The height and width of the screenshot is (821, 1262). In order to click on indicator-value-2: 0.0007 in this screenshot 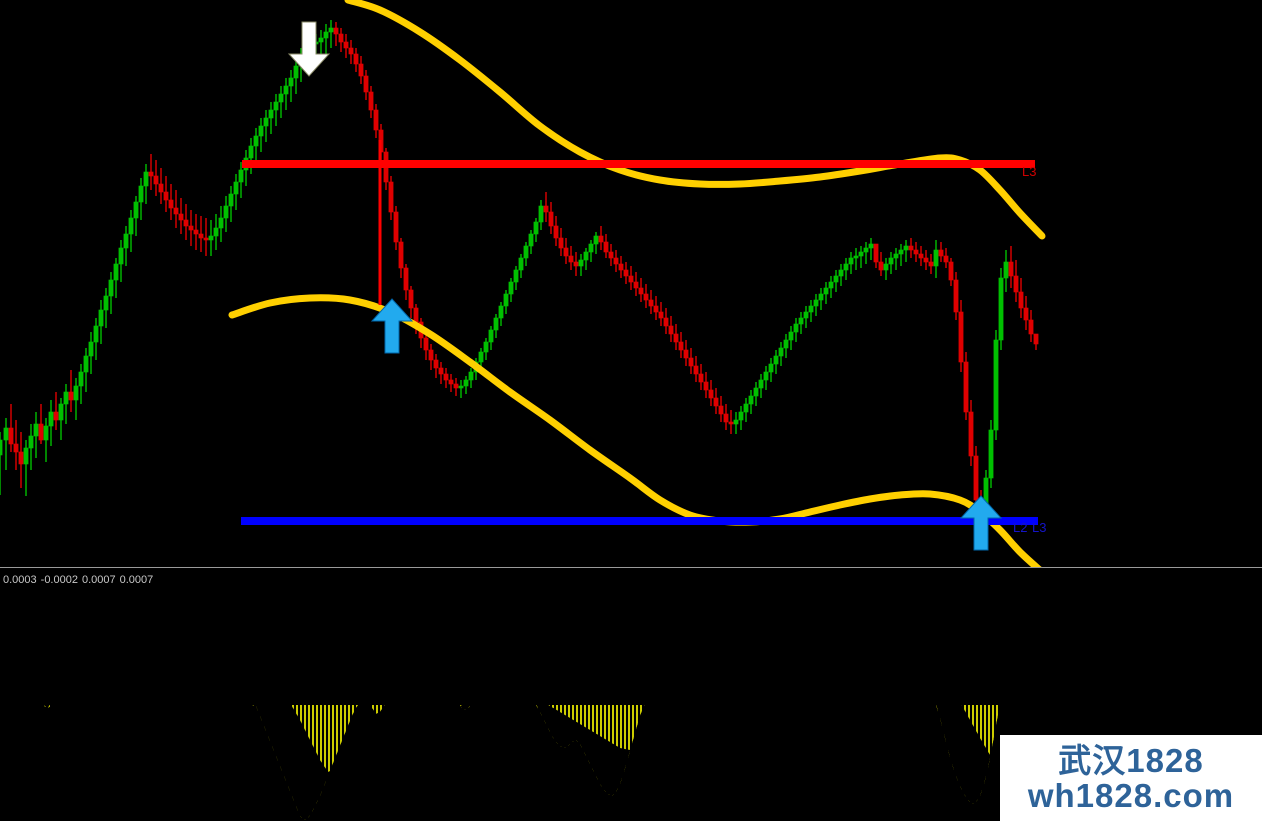, I will do `click(98, 580)`.